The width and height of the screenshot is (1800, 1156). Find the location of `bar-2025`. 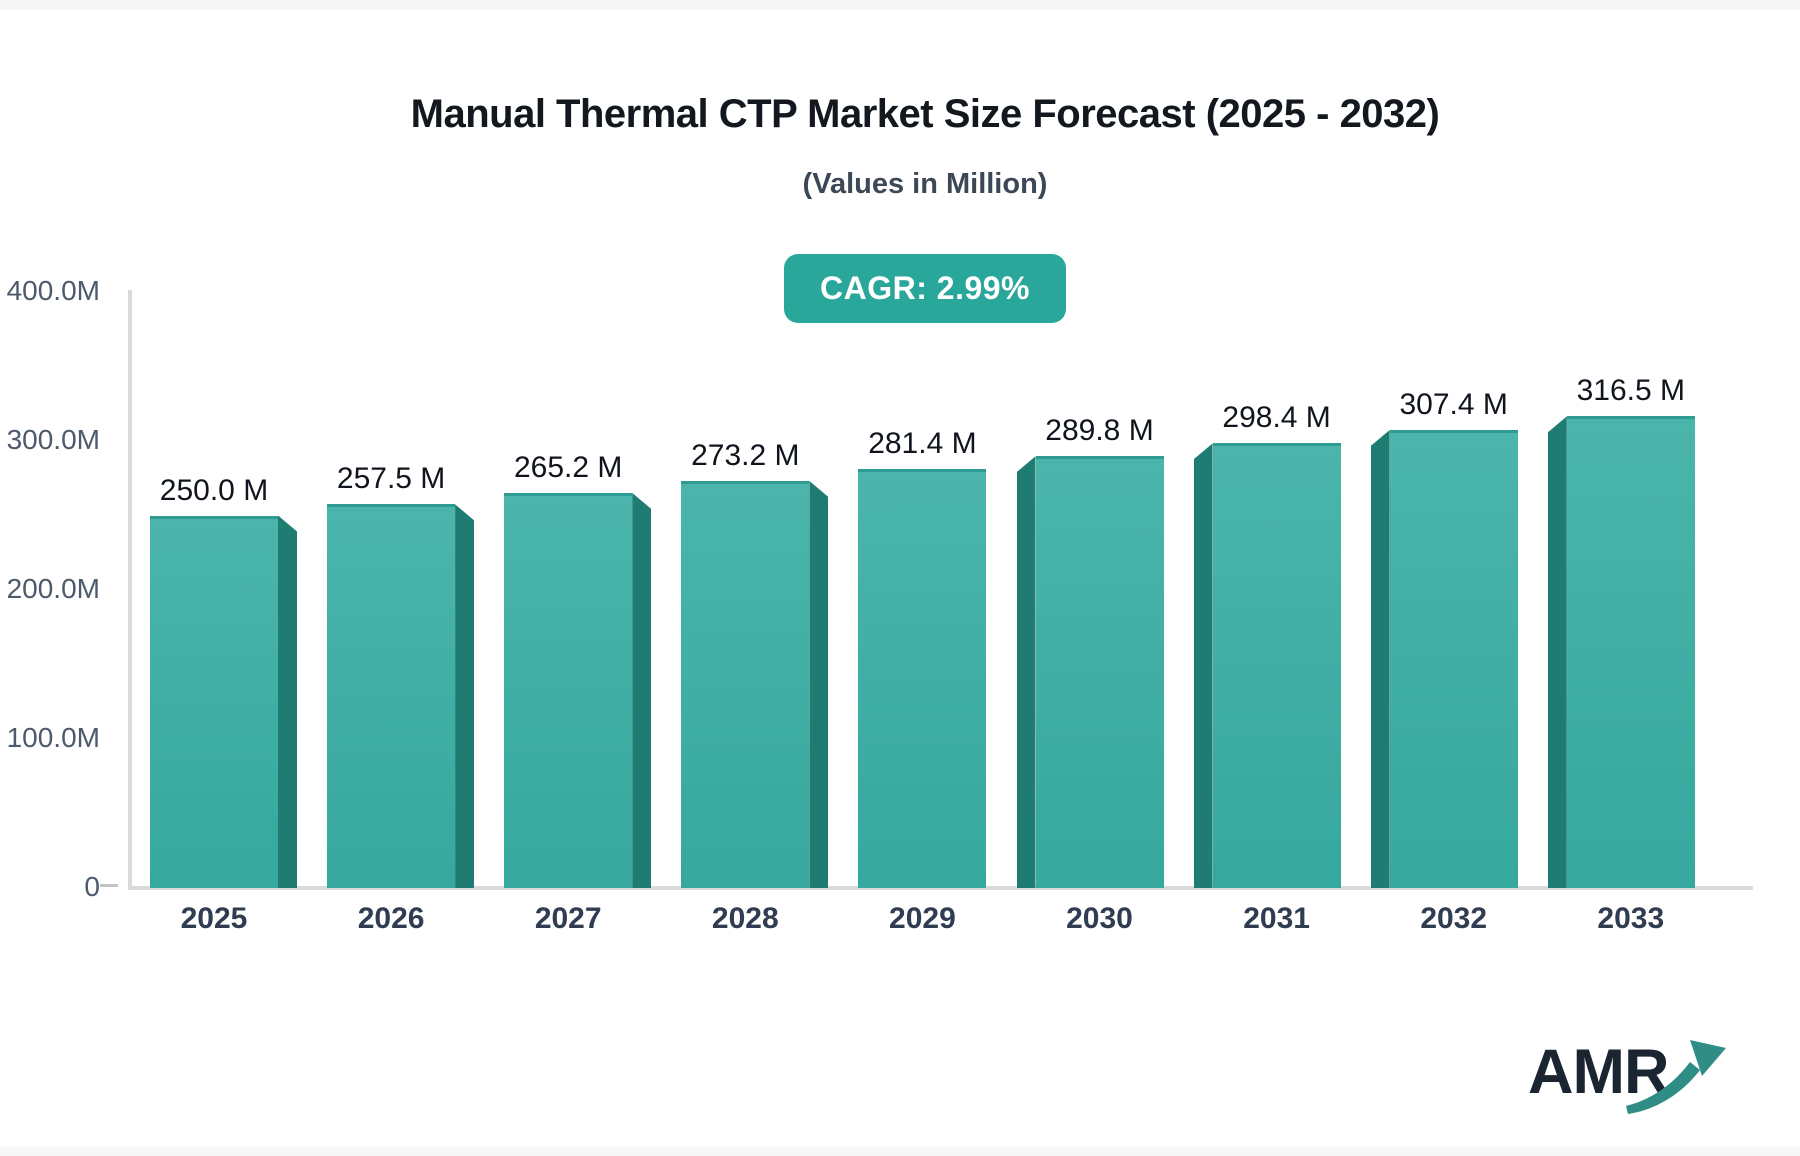

bar-2025 is located at coordinates (214, 701).